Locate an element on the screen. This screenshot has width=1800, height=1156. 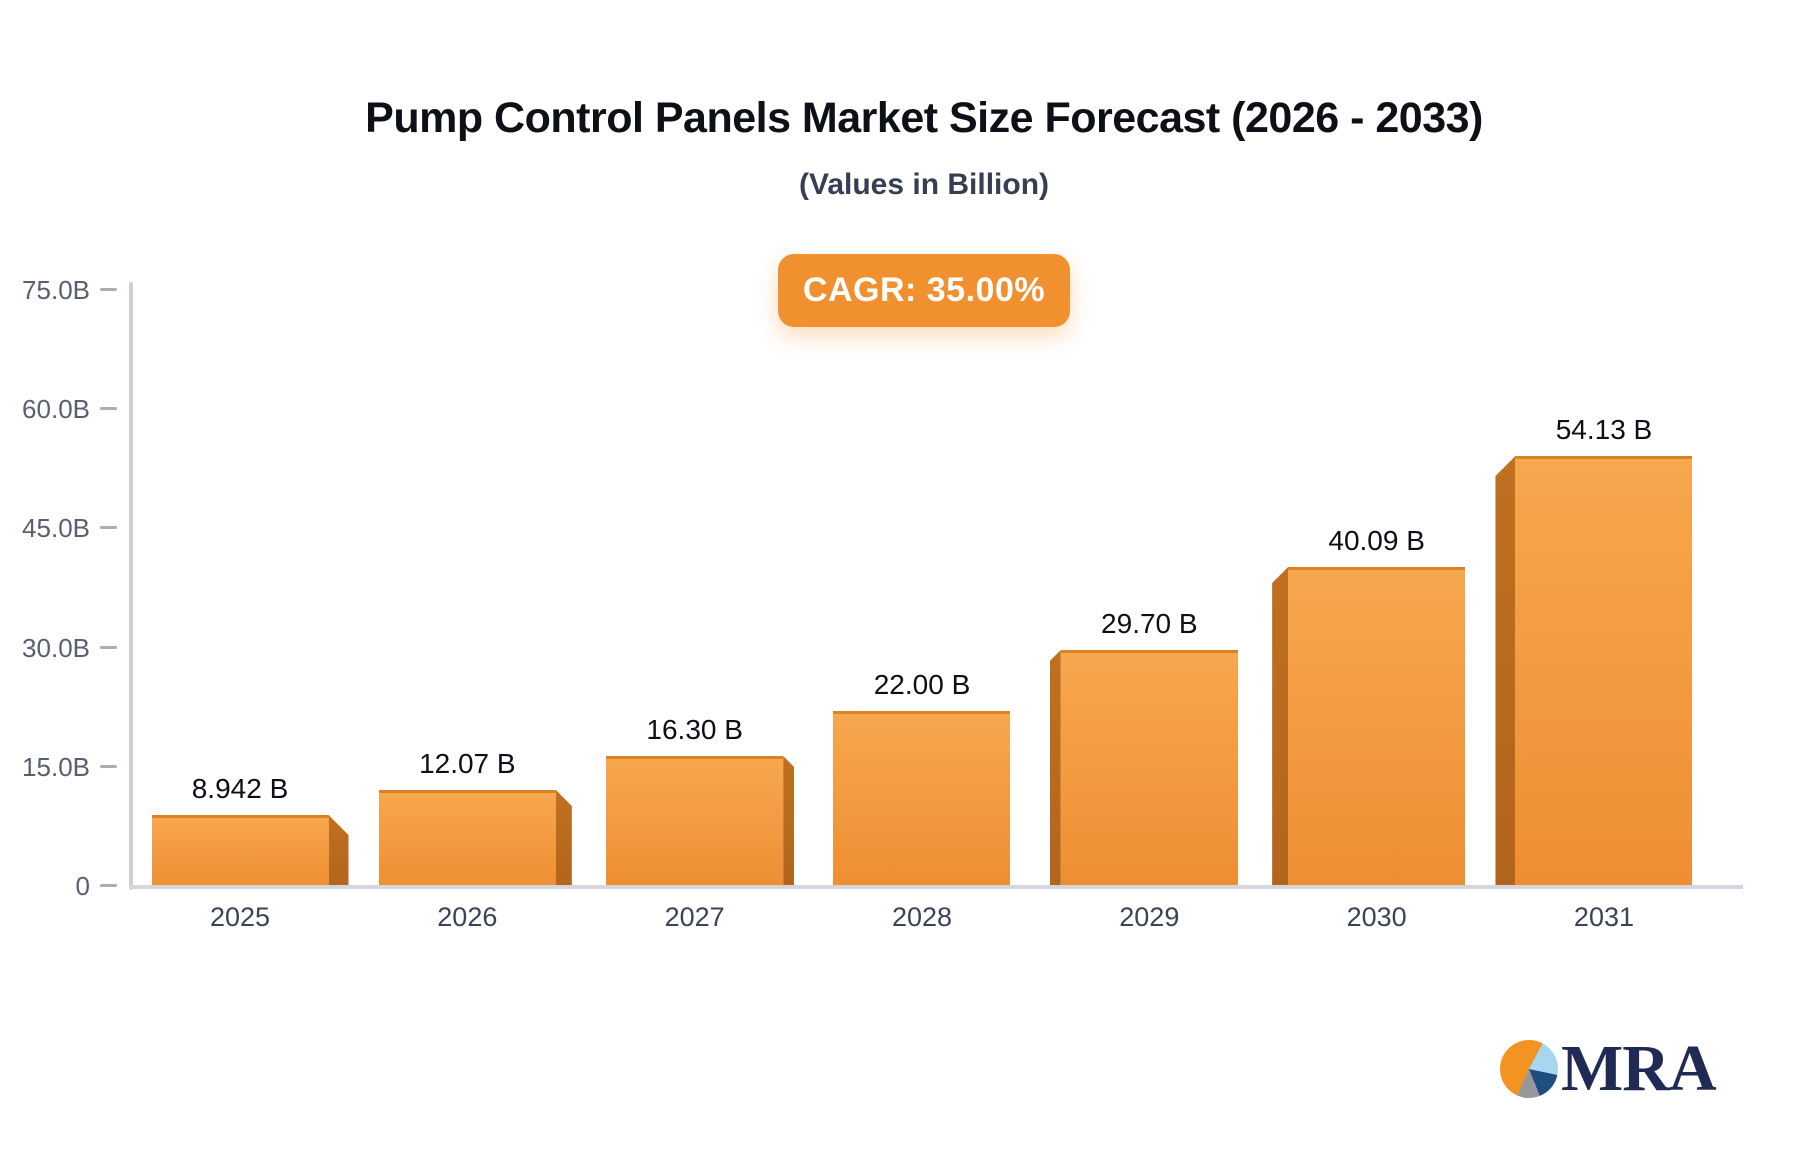
bar-2026 is located at coordinates (467, 838).